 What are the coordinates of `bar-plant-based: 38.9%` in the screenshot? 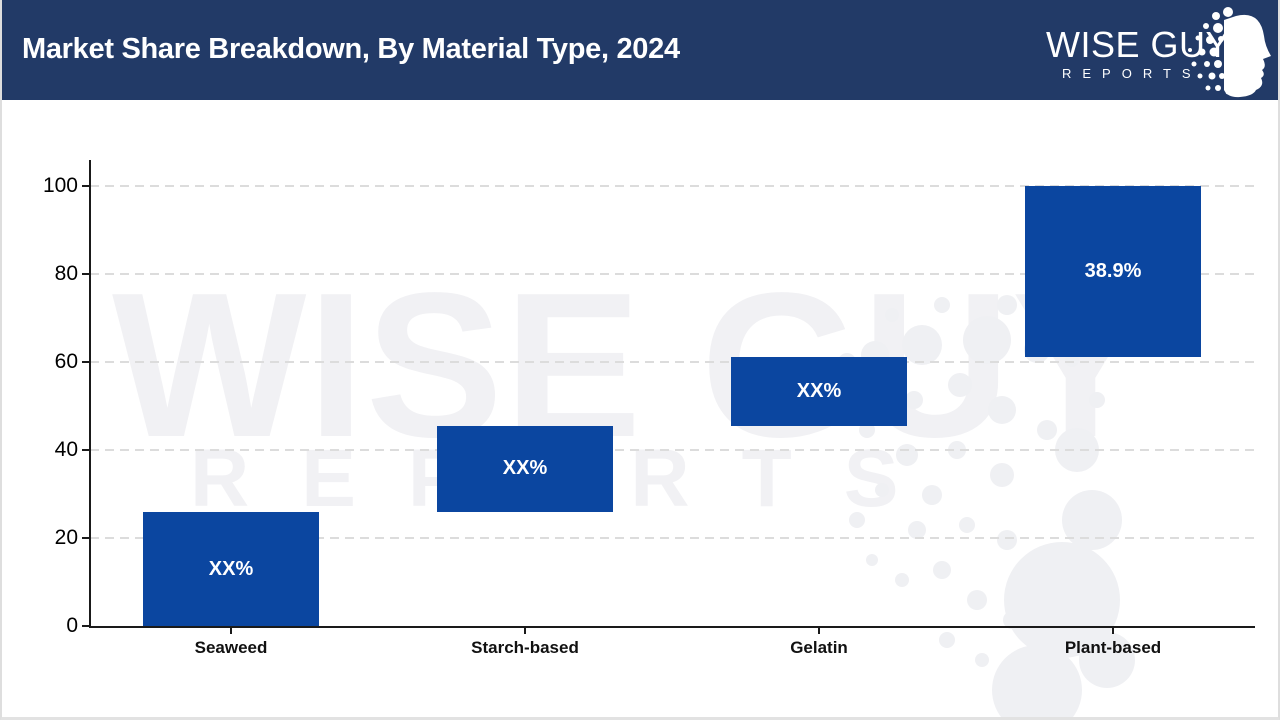 It's located at (1113, 272).